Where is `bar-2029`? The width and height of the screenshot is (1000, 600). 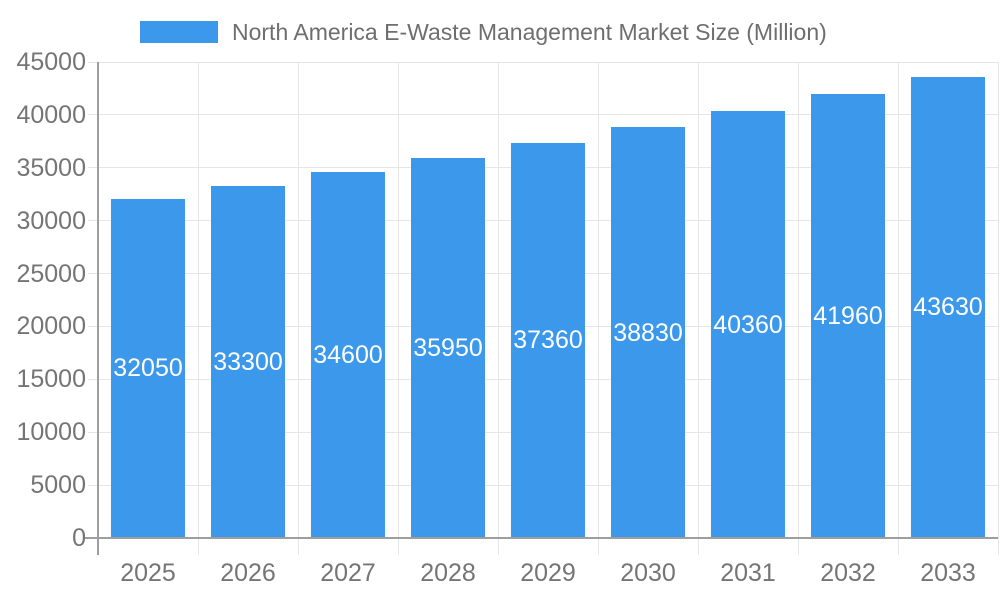 bar-2029 is located at coordinates (548, 340).